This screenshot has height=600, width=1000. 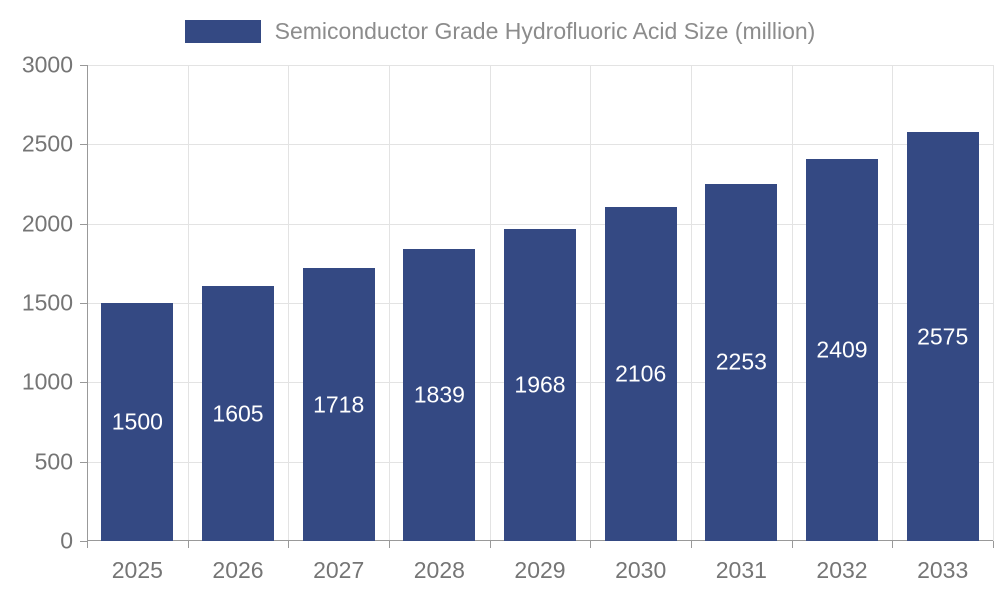 I want to click on y-axis-label: 0, so click(x=66, y=540).